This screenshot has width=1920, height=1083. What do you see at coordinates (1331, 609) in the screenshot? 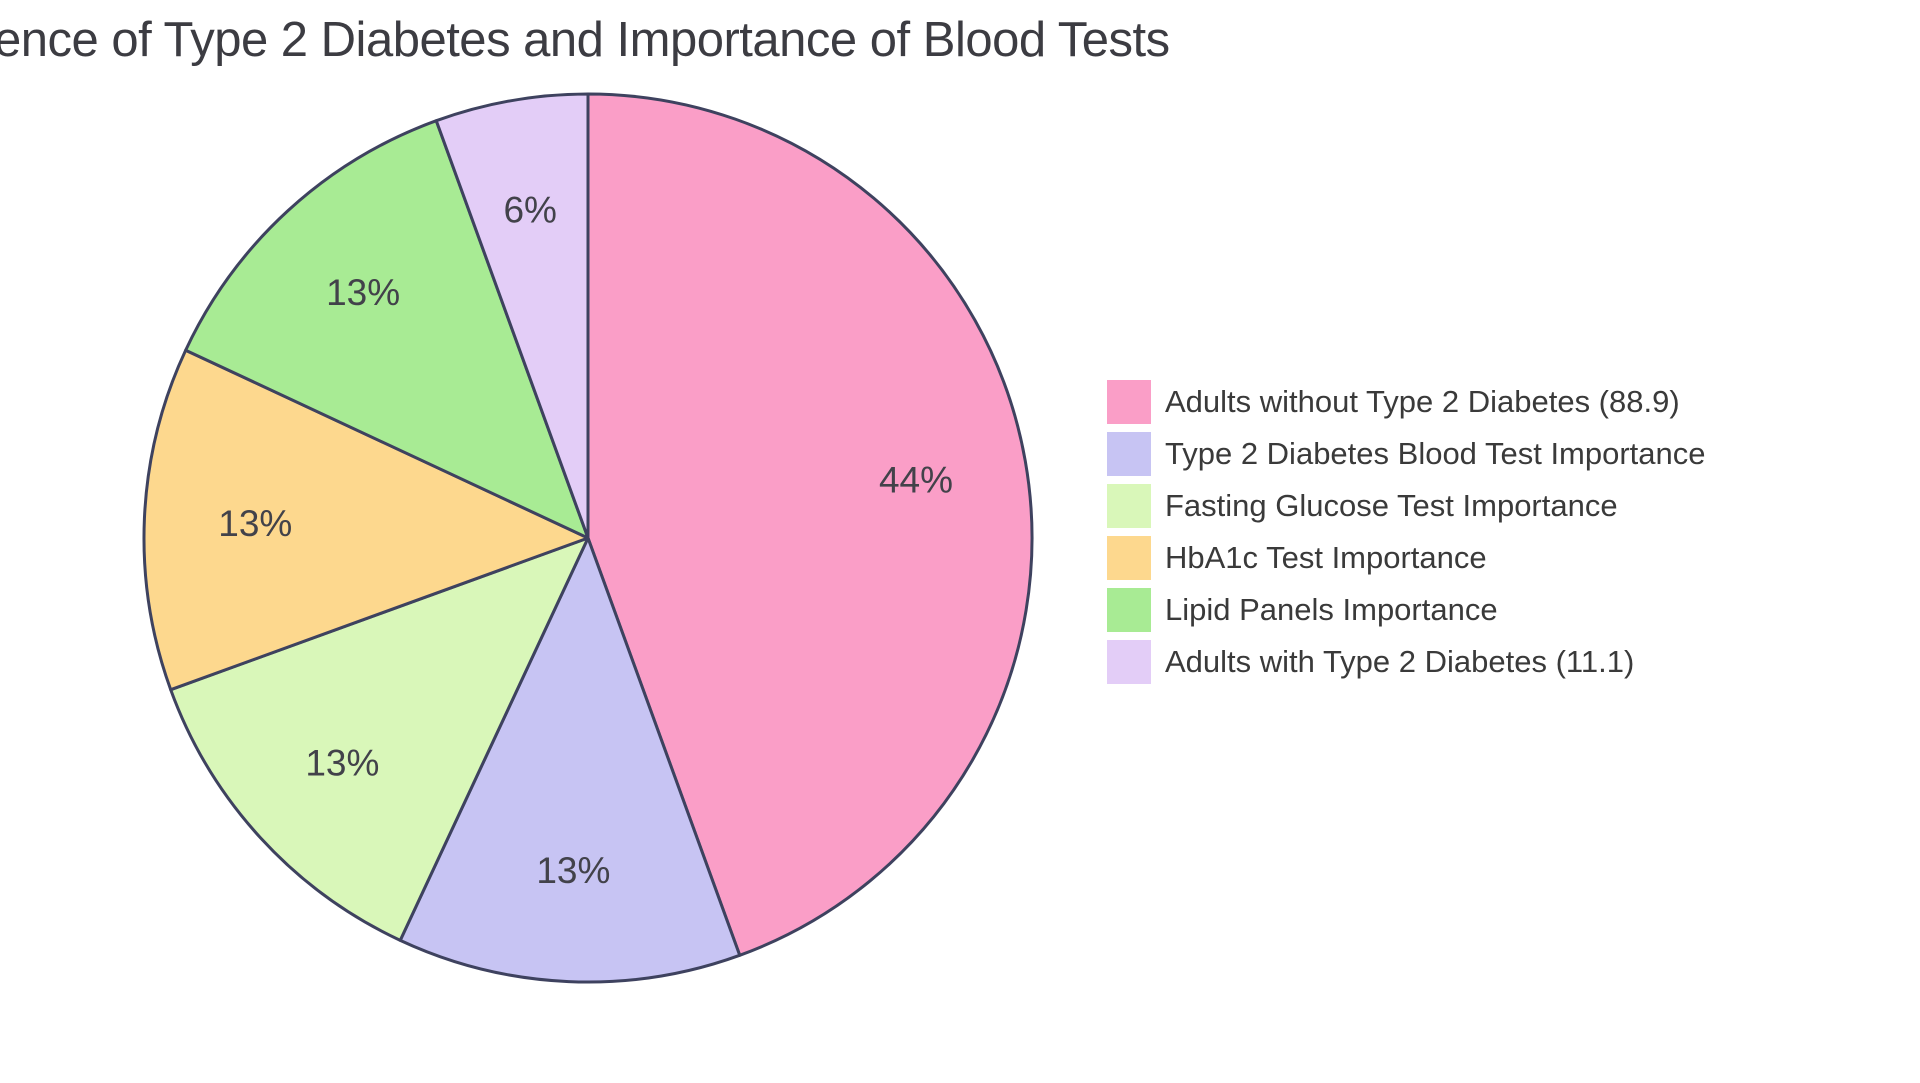
I see `legend-label: Lipid Panels Importance` at bounding box center [1331, 609].